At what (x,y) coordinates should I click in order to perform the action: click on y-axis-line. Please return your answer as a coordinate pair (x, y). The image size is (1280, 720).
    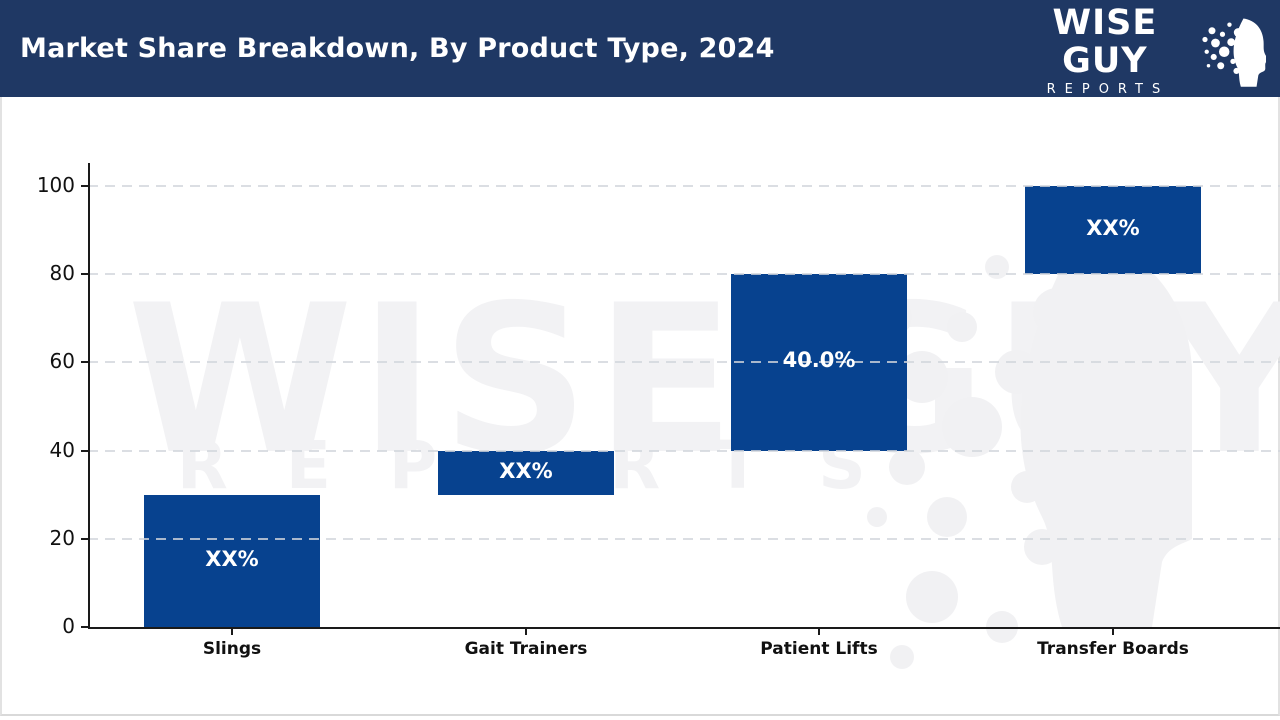
    Looking at the image, I should click on (89, 396).